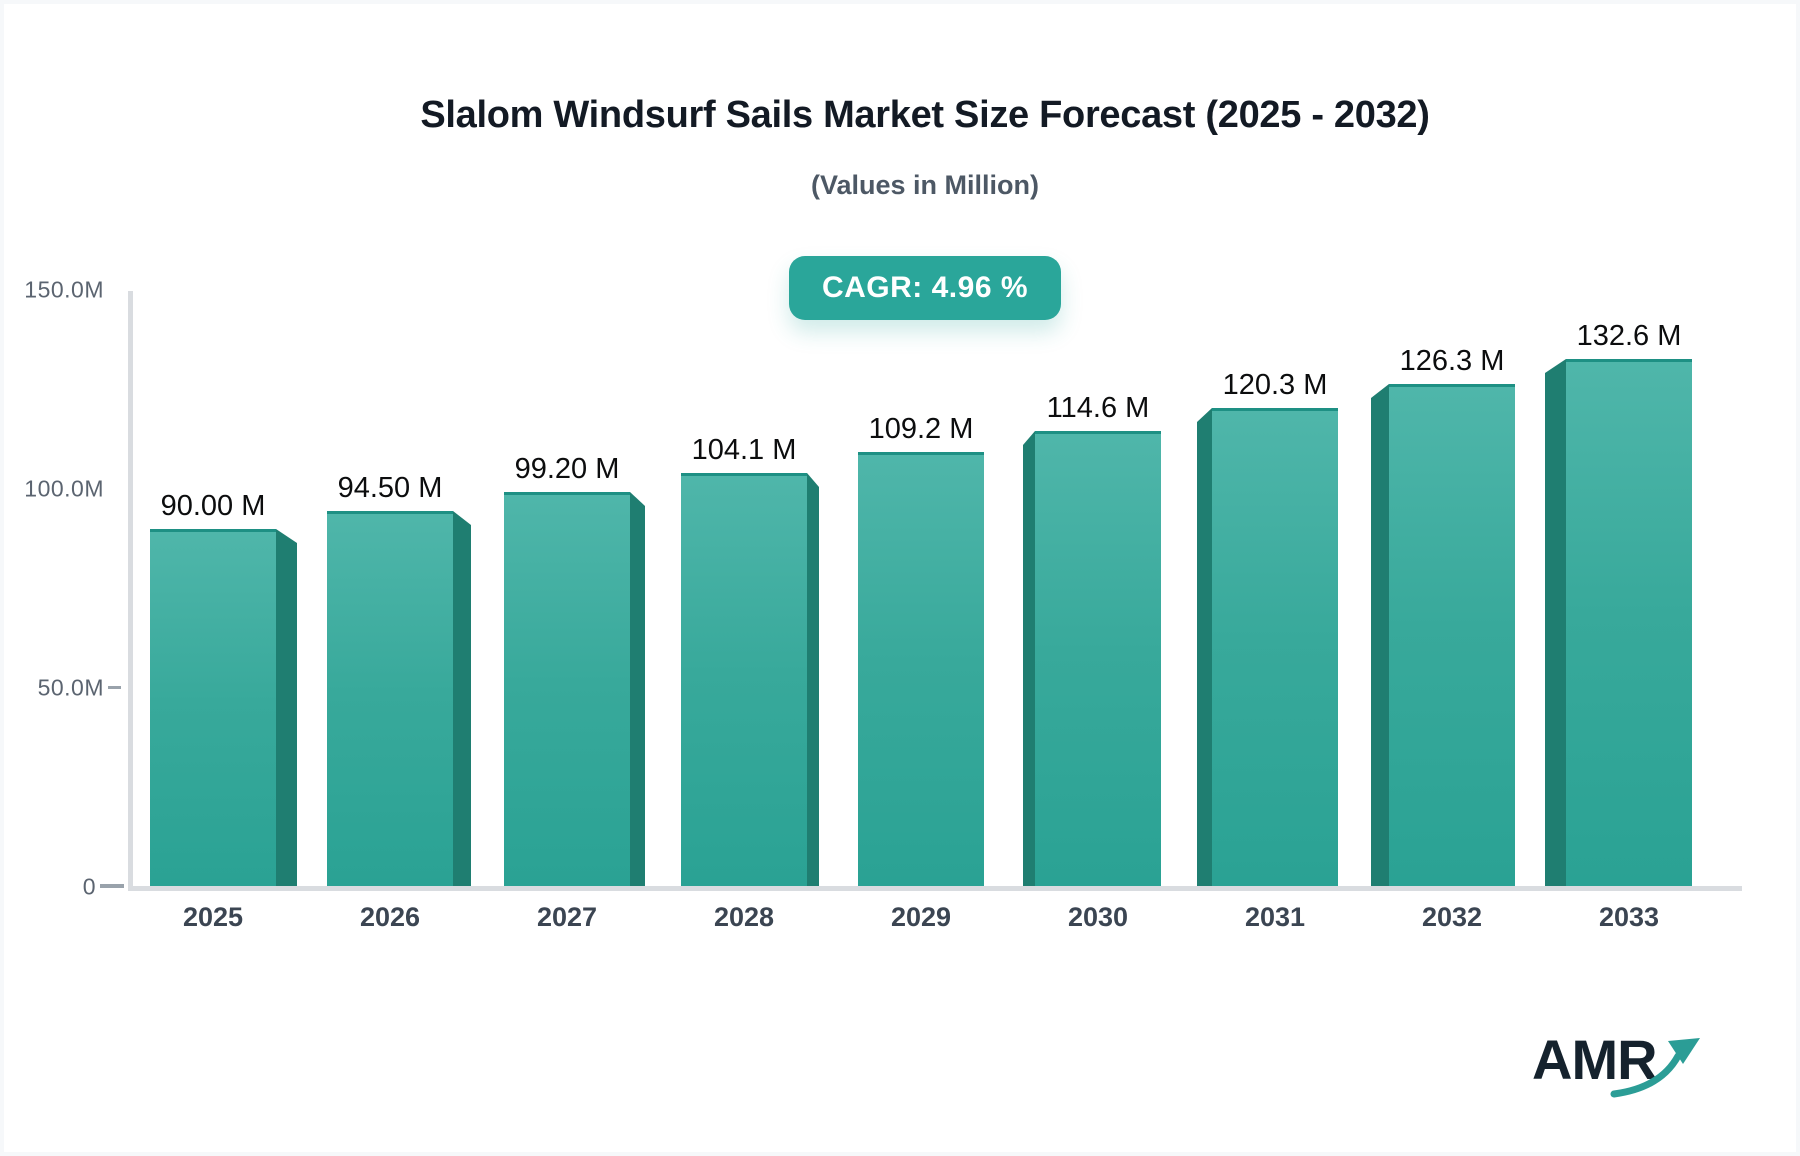  What do you see at coordinates (1452, 635) in the screenshot?
I see `bar-2032` at bounding box center [1452, 635].